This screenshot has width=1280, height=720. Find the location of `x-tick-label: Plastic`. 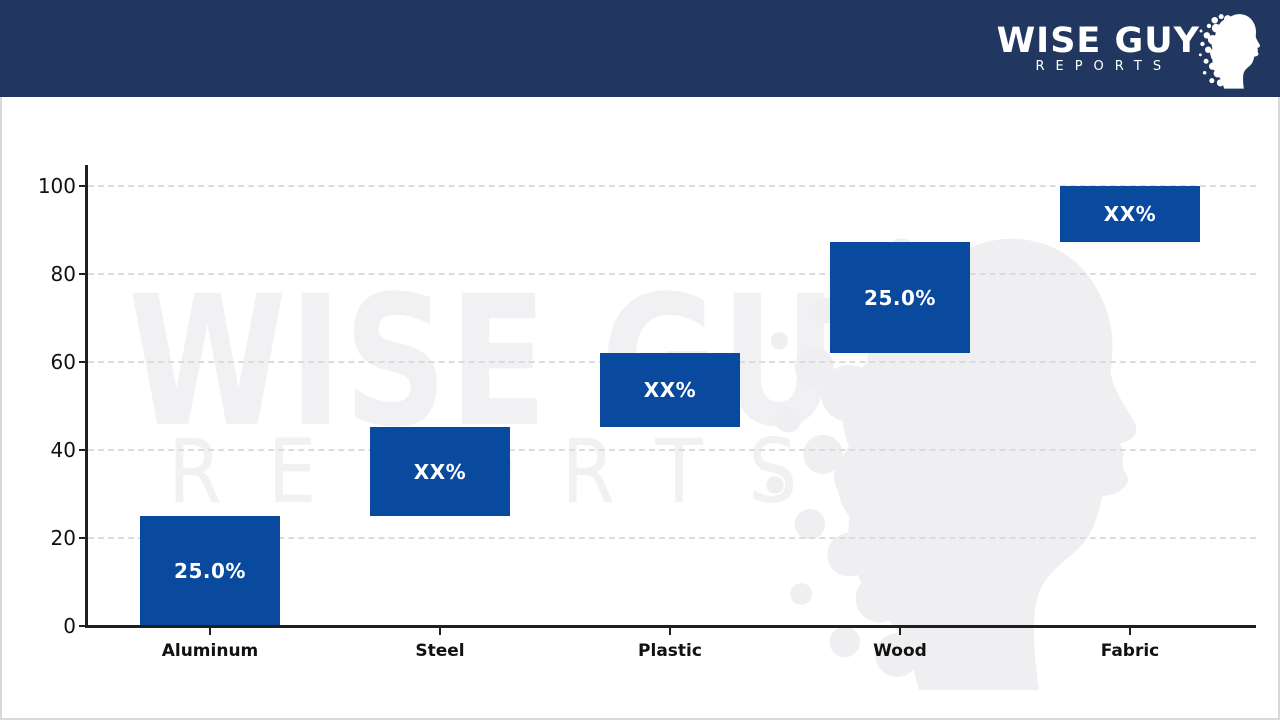

x-tick-label: Plastic is located at coordinates (670, 651).